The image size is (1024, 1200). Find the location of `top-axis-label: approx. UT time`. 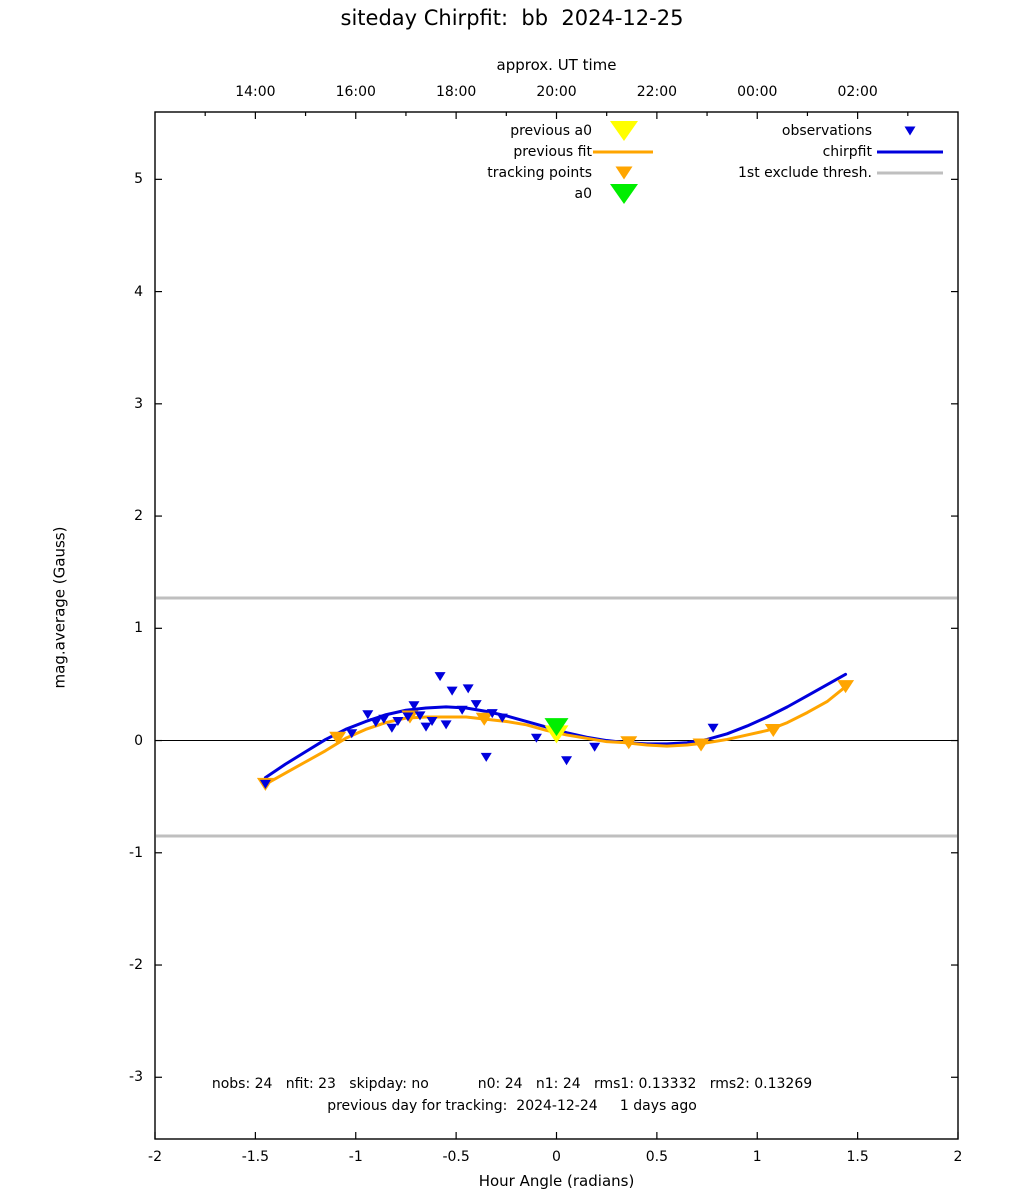

top-axis-label: approx. UT time is located at coordinates (556, 65).